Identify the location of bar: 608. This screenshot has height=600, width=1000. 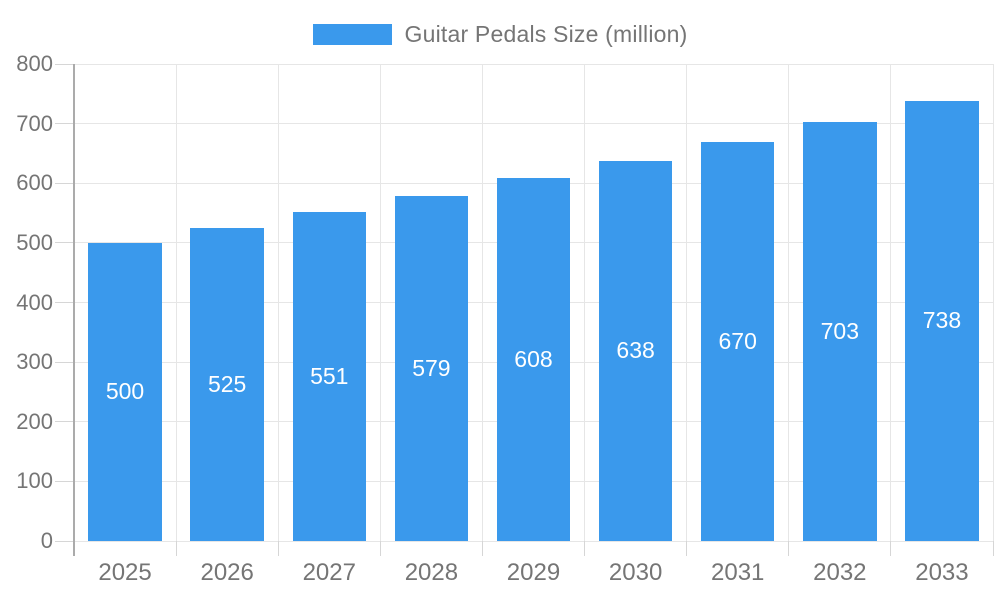
(533, 359).